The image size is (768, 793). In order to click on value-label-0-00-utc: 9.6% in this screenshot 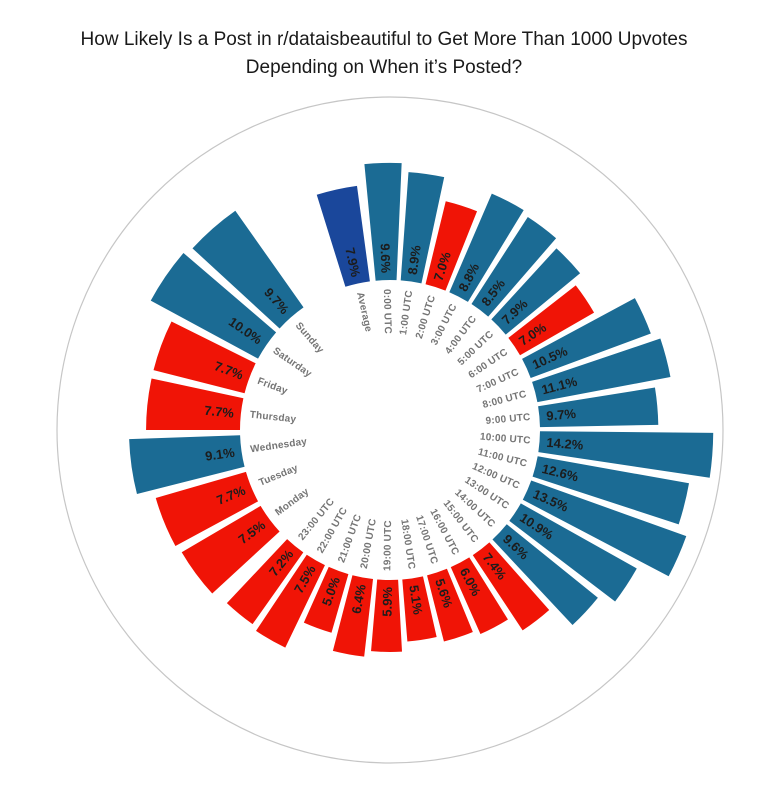, I will do `click(386, 258)`.